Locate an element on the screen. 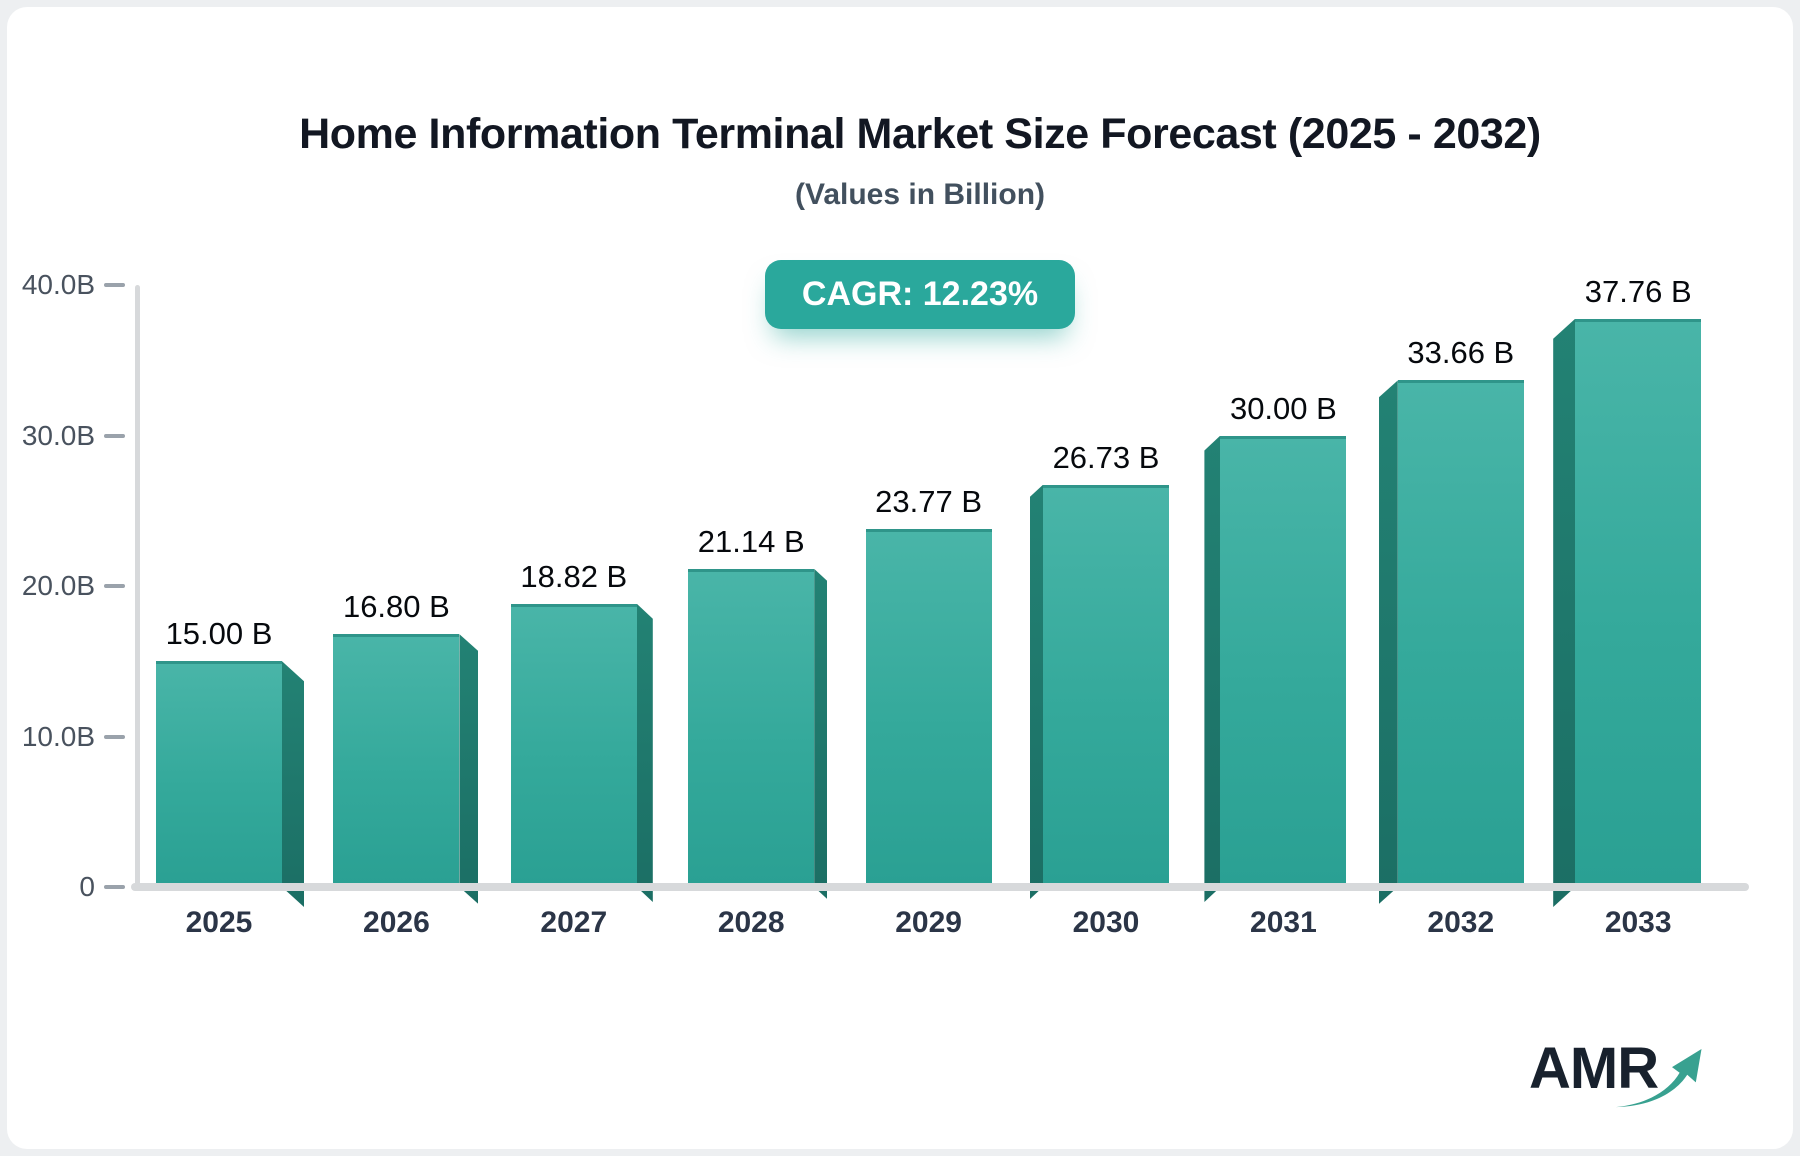 Image resolution: width=1800 pixels, height=1156 pixels. x-axis-label: 2025 is located at coordinates (219, 922).